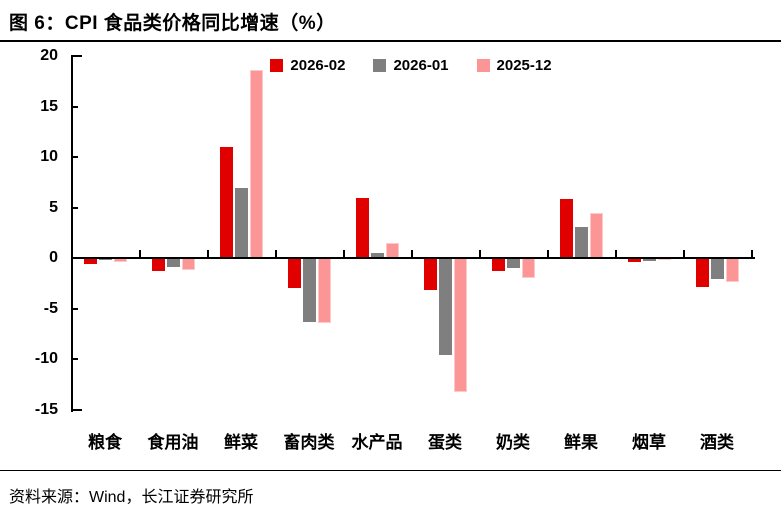 The image size is (781, 528). I want to click on bar-2026-02-鲜菜, so click(226, 202).